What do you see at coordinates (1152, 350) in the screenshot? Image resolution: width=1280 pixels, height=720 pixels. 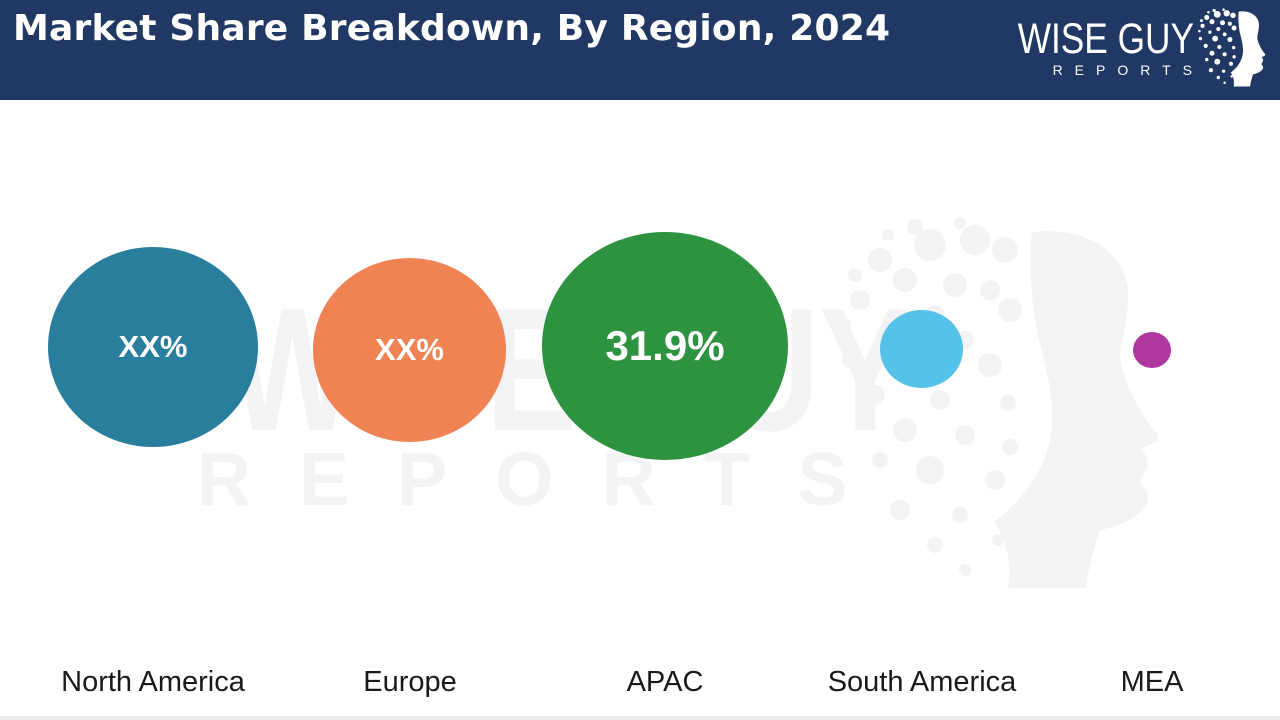 I see `bubble-mea` at bounding box center [1152, 350].